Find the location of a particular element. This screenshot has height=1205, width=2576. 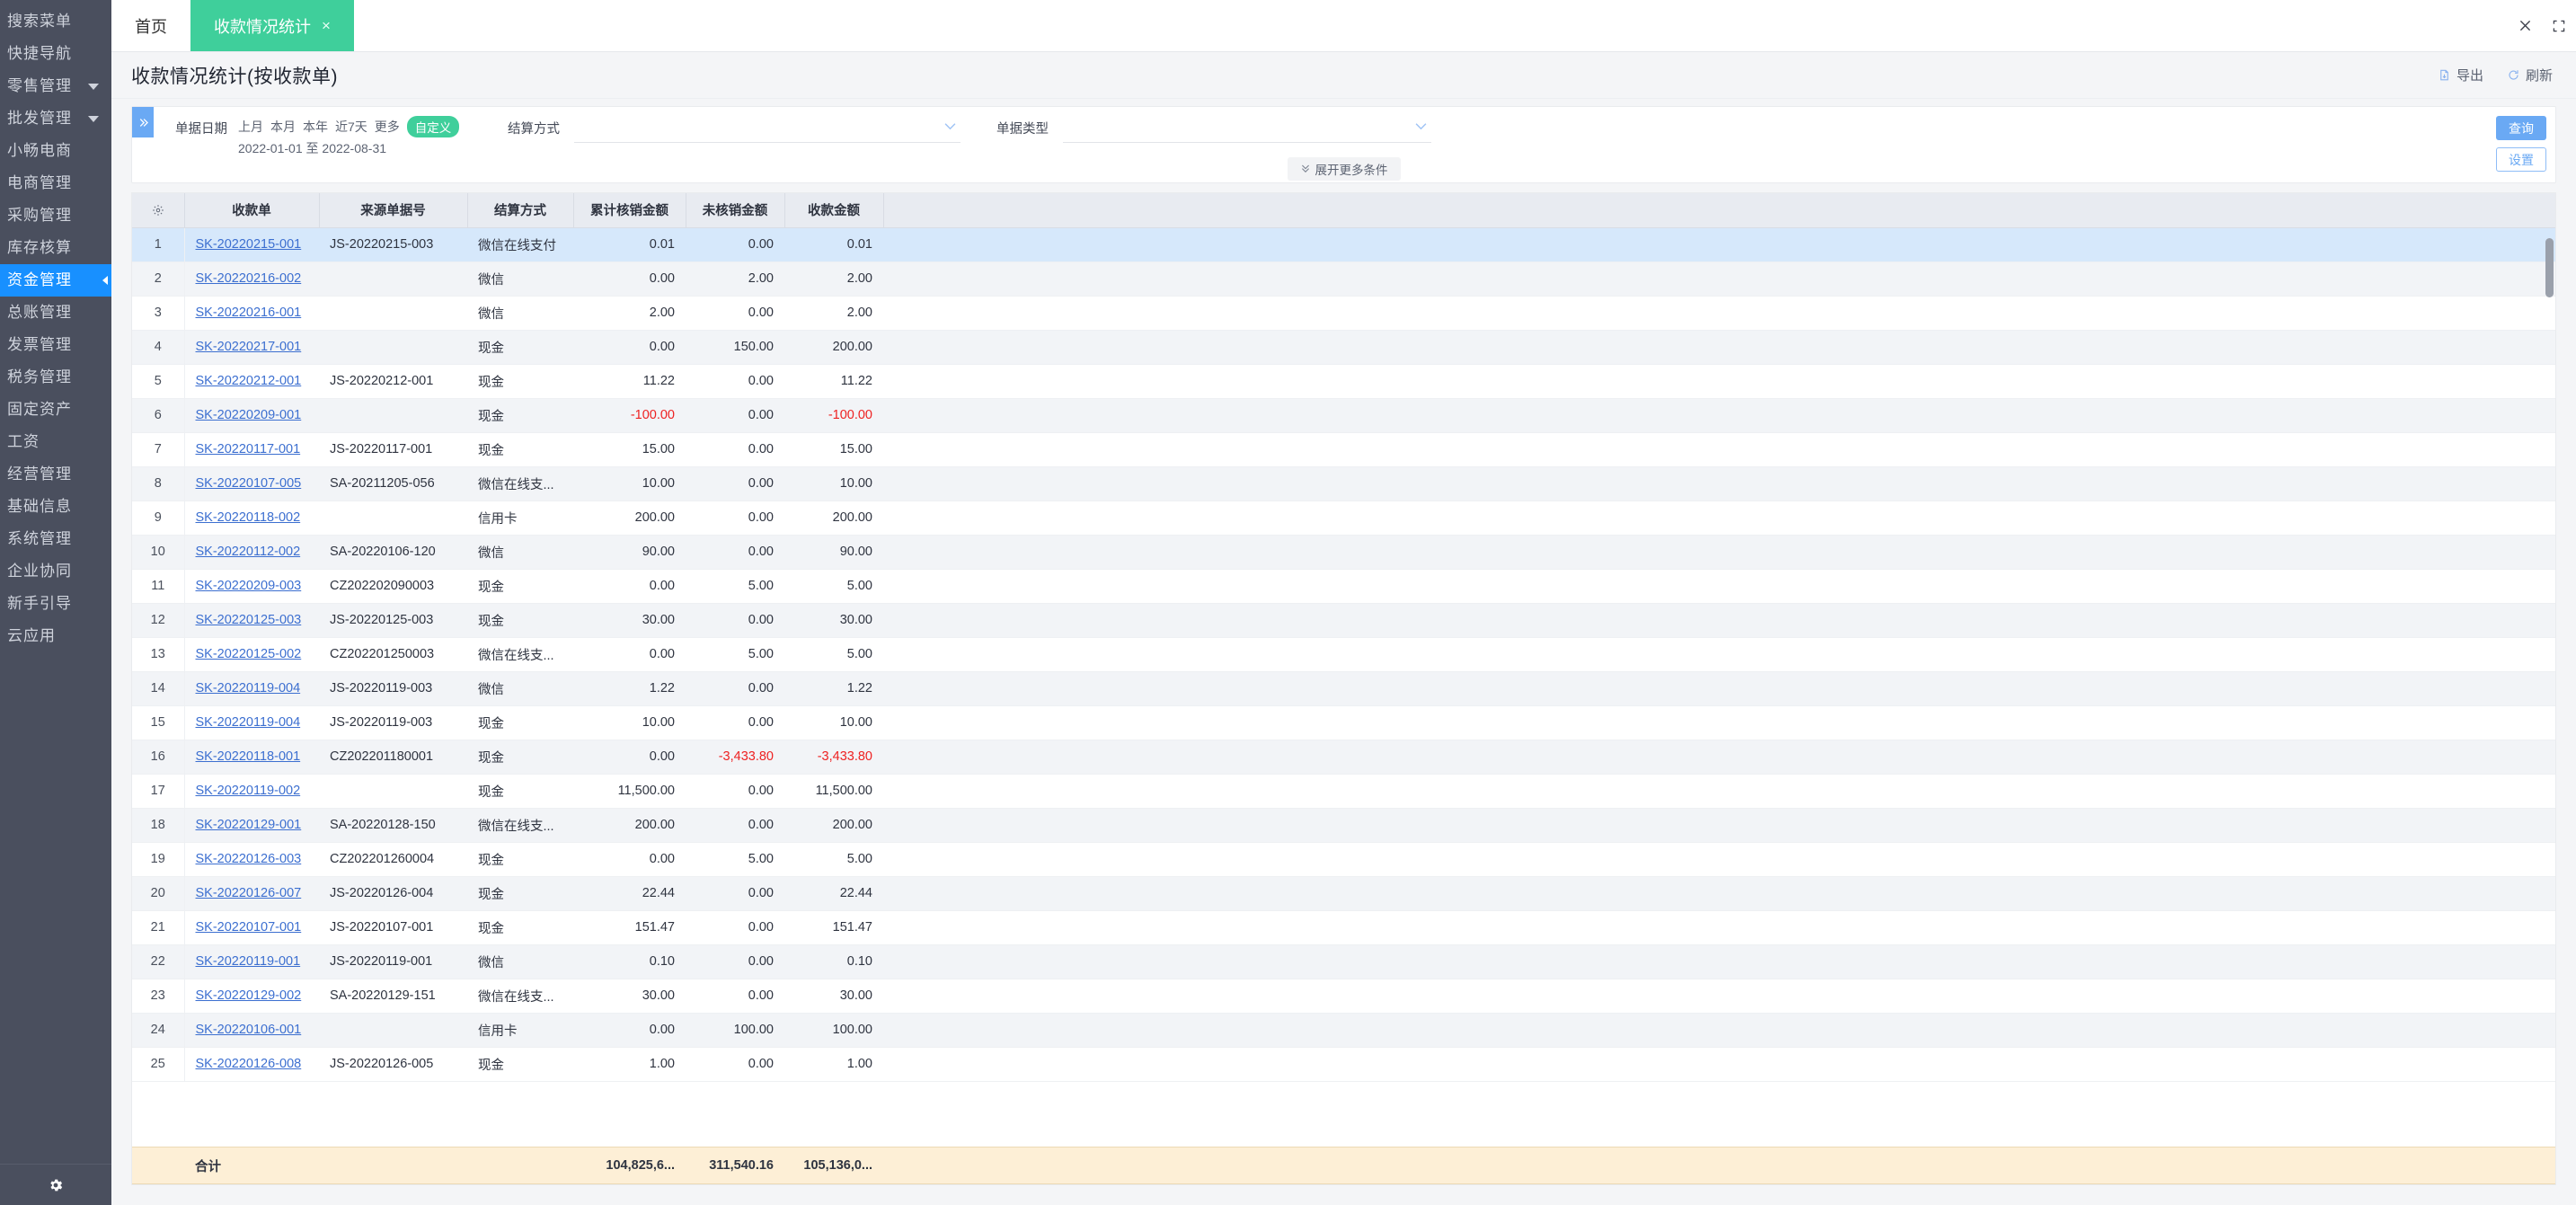

sidebar-item-14: 经营管理 is located at coordinates (55, 474).